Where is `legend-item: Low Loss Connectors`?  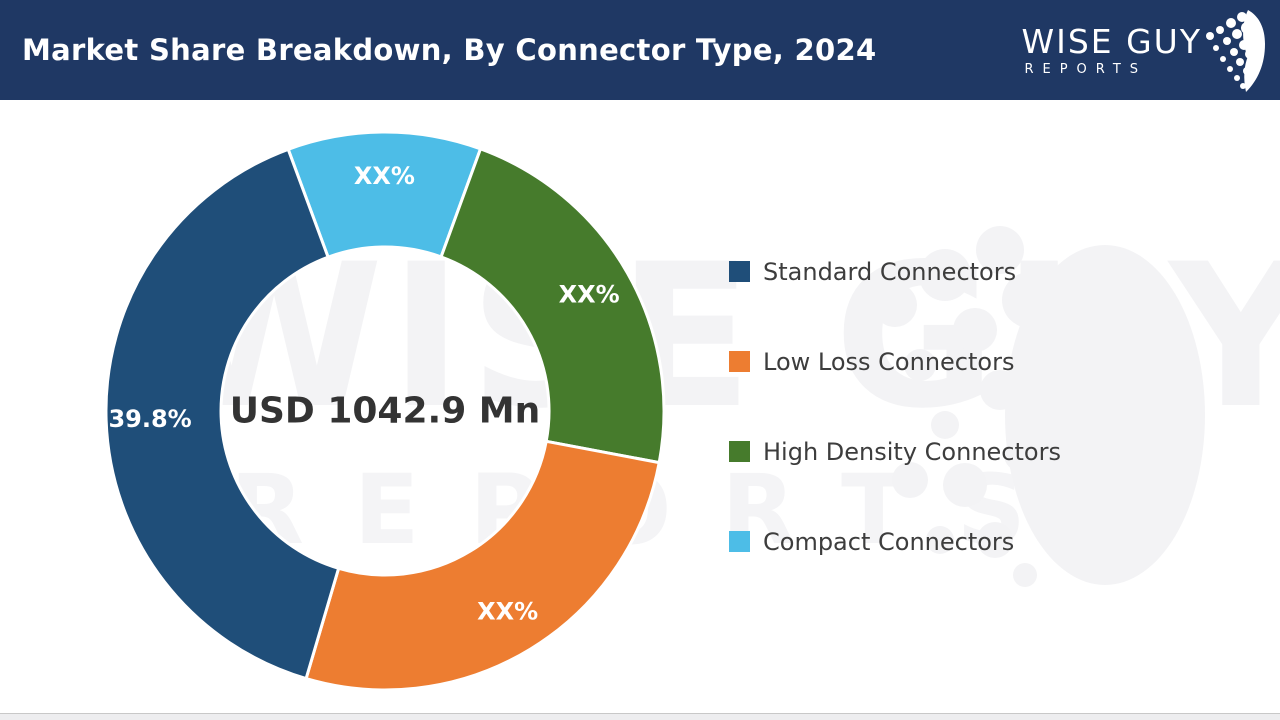 legend-item: Low Loss Connectors is located at coordinates (895, 362).